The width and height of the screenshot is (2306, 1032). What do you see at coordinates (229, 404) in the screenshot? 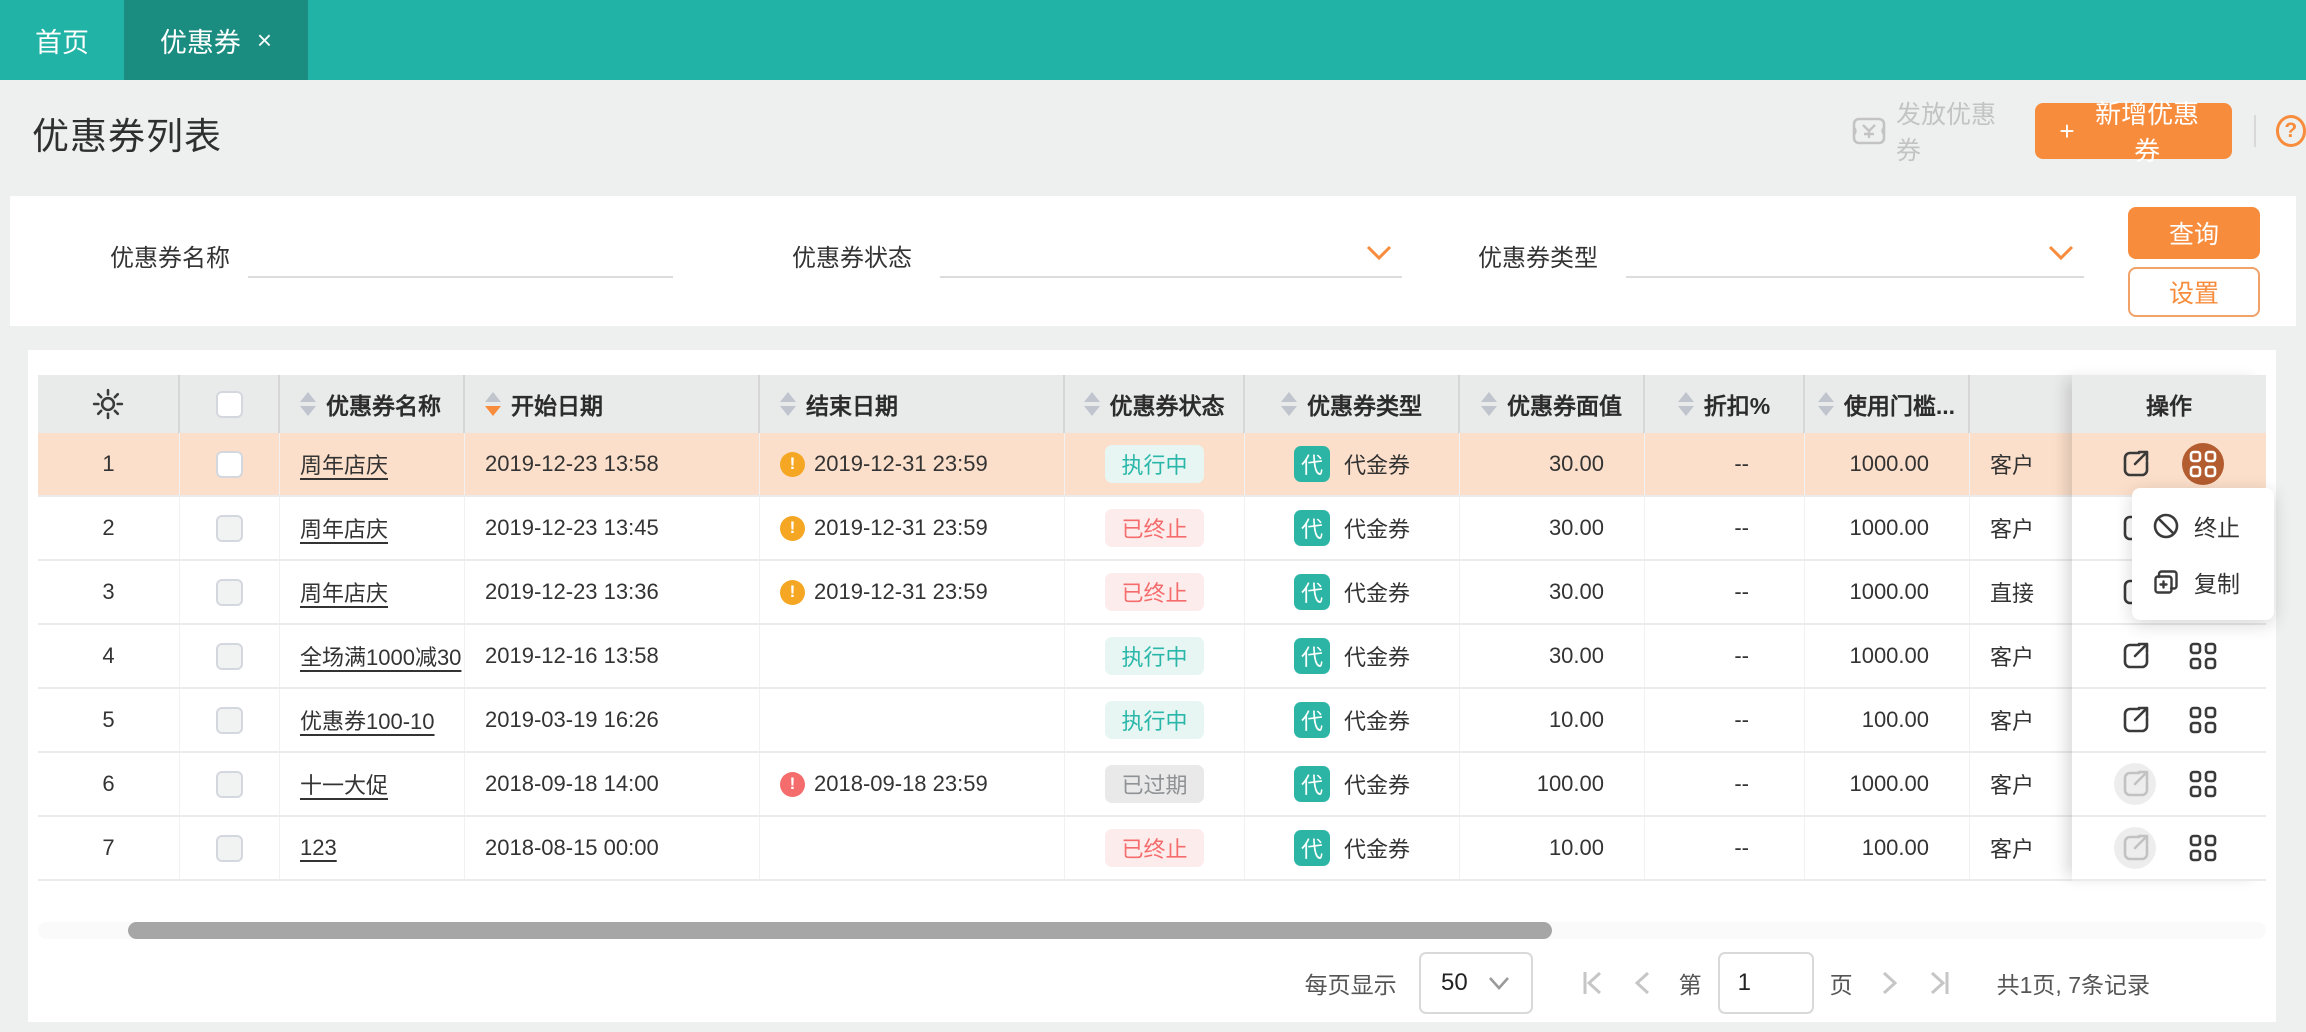
I see `select-all-checkbox` at bounding box center [229, 404].